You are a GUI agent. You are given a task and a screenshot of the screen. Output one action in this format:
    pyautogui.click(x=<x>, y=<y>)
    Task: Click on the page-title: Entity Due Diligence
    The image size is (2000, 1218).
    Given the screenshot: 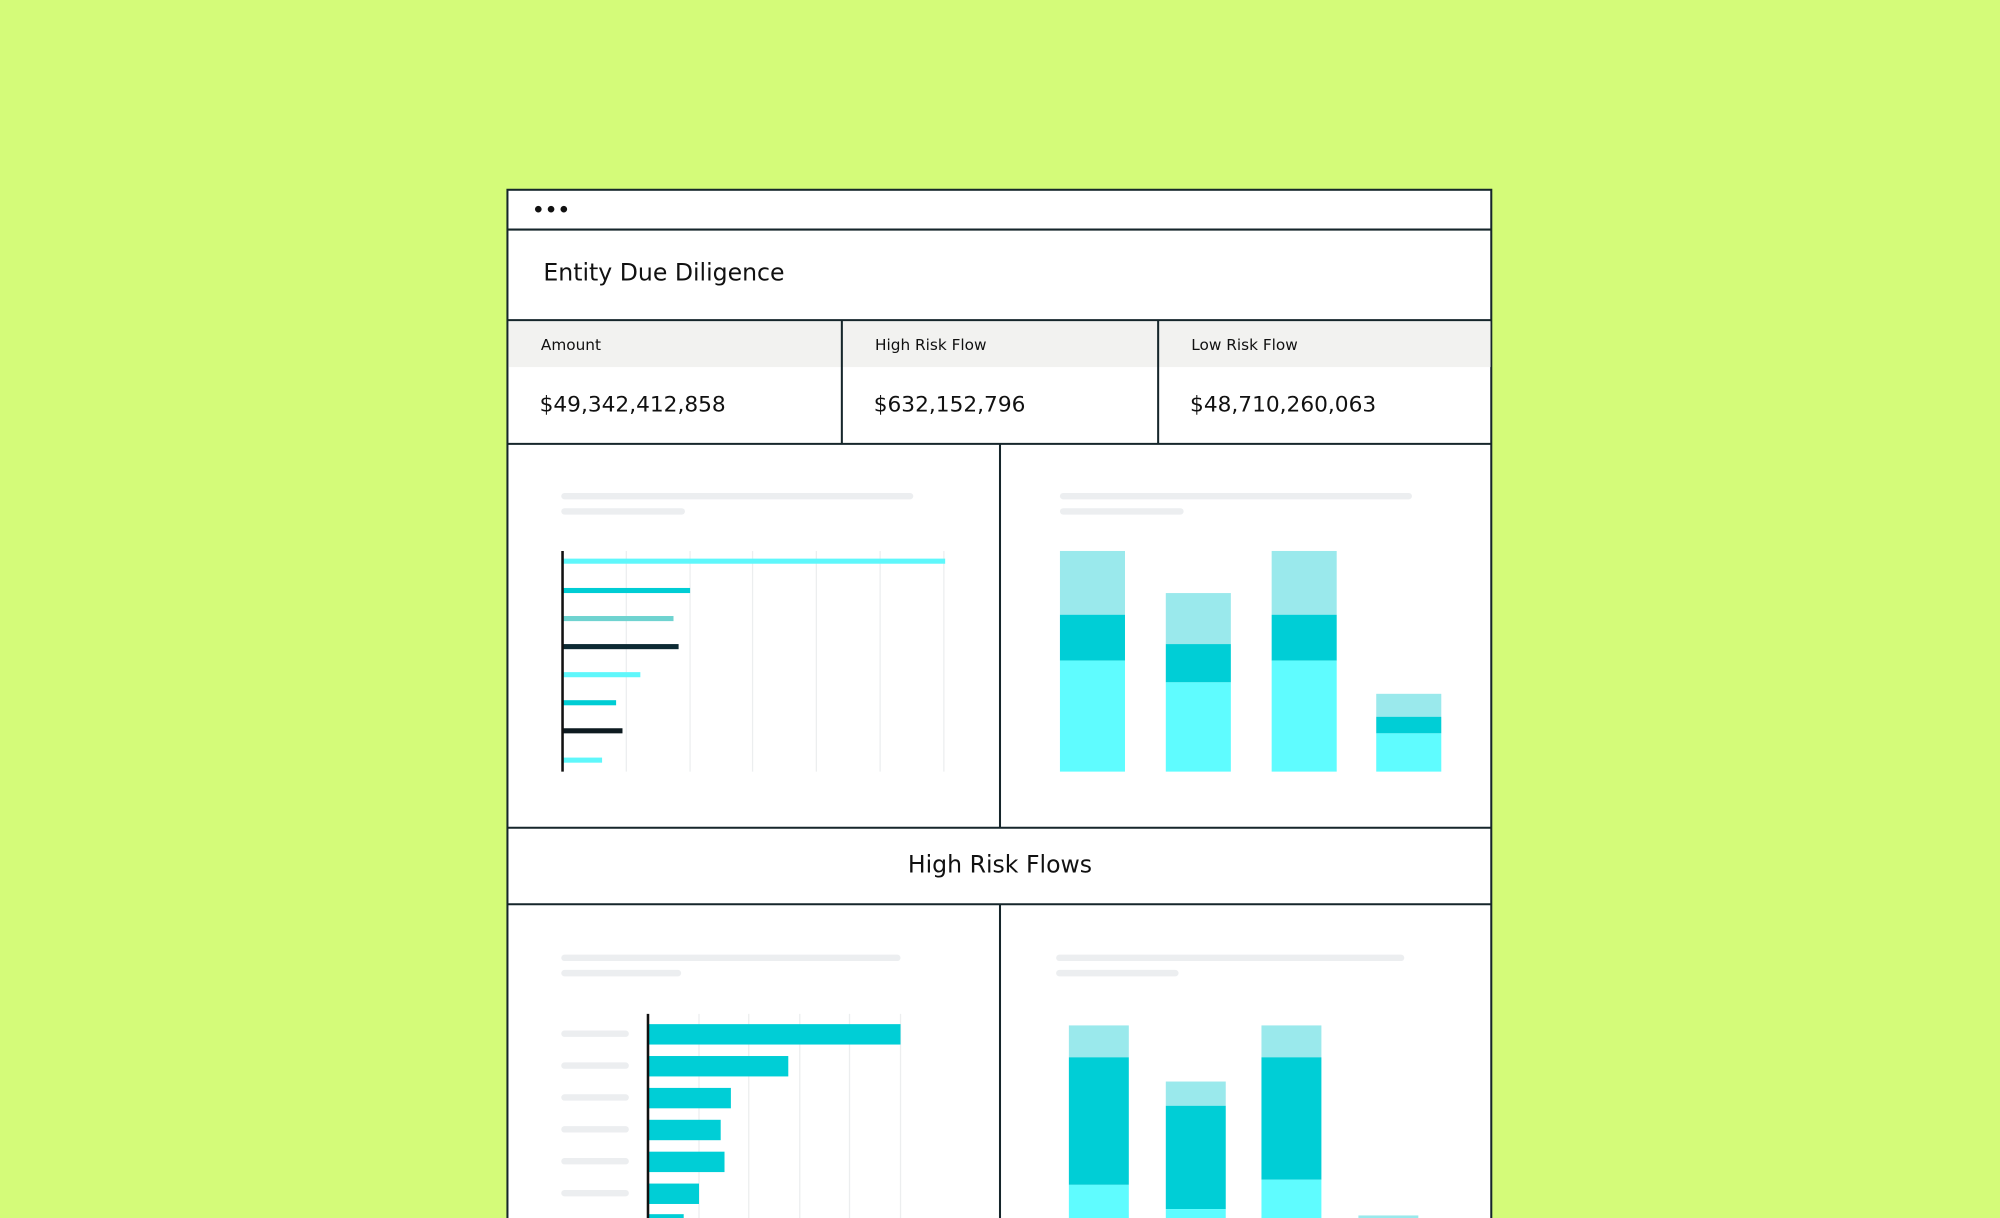 What is the action you would take?
    pyautogui.click(x=663, y=273)
    